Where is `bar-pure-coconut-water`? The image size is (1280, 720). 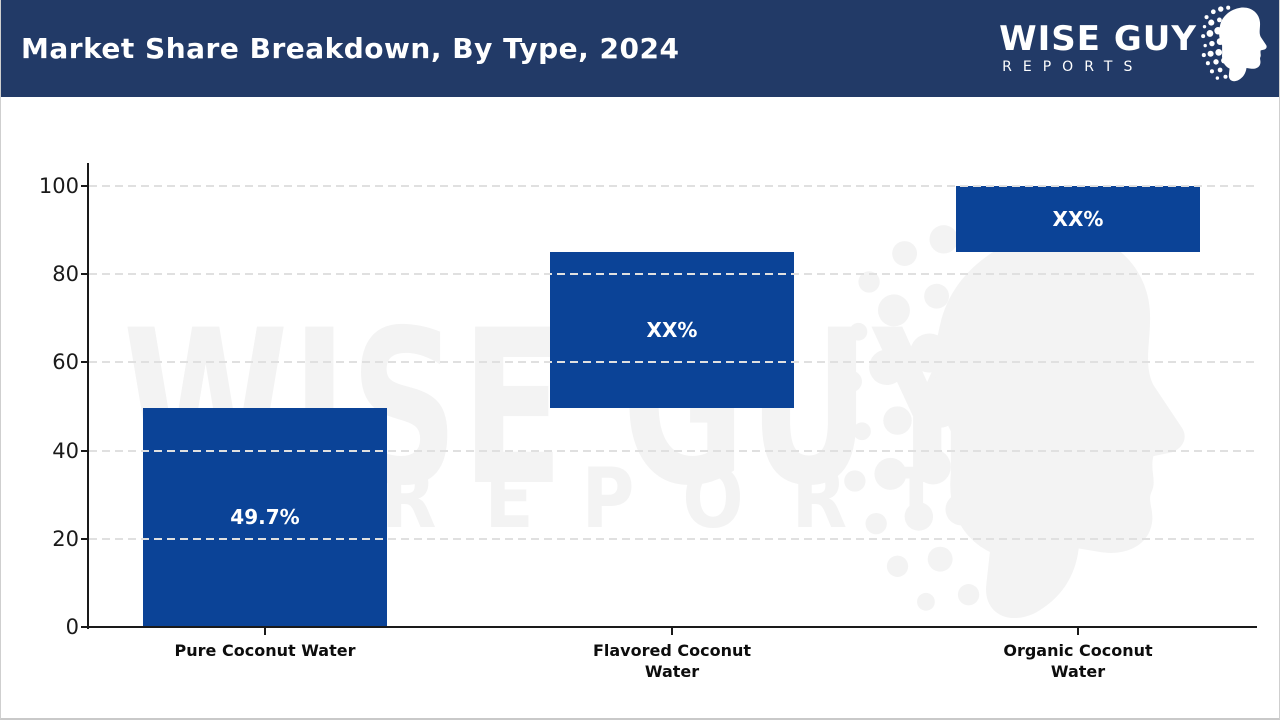 bar-pure-coconut-water is located at coordinates (265, 517).